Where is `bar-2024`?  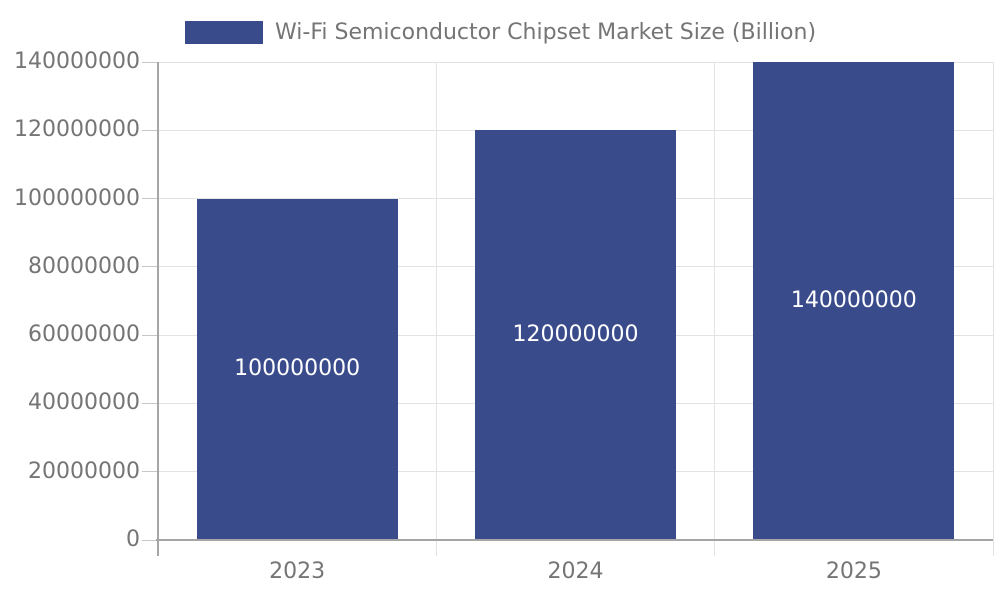 bar-2024 is located at coordinates (575, 335).